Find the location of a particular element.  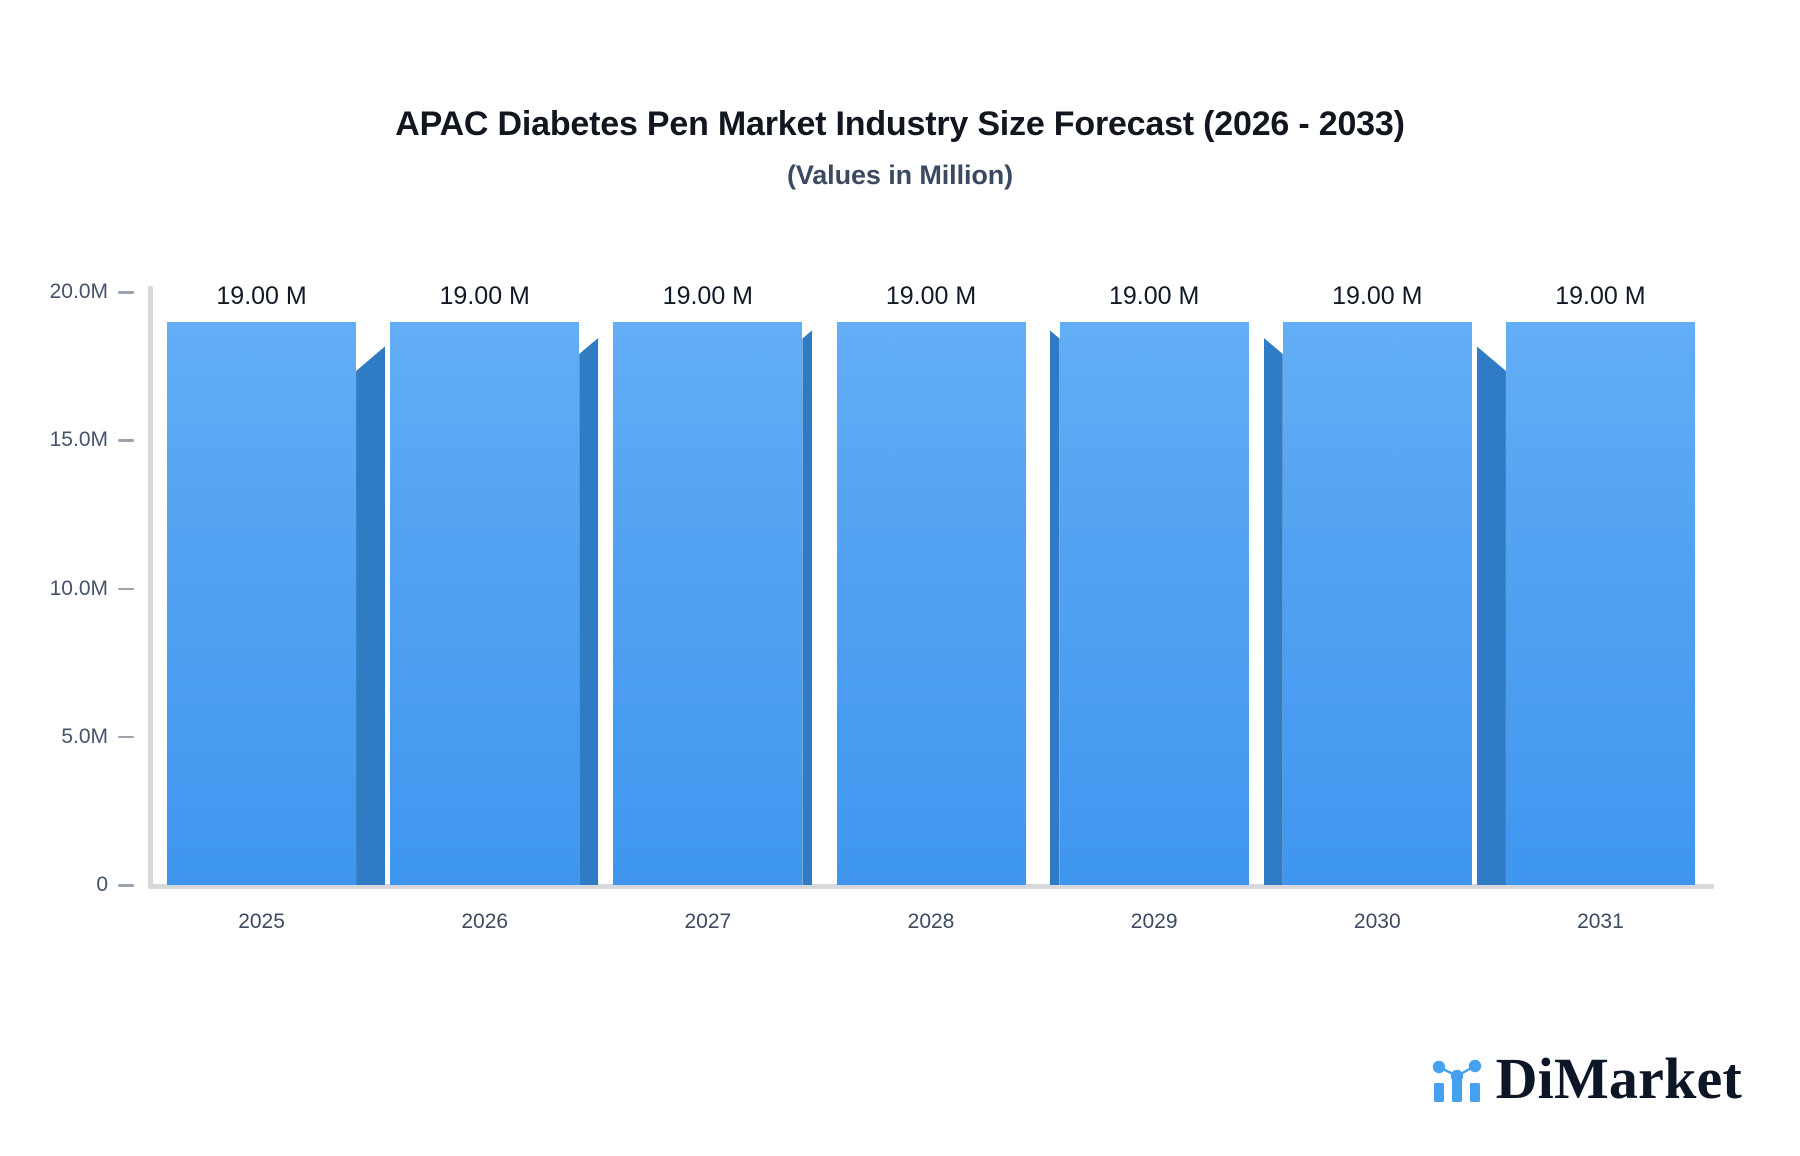

y-axis-tick: 5.0M is located at coordinates (70, 737).